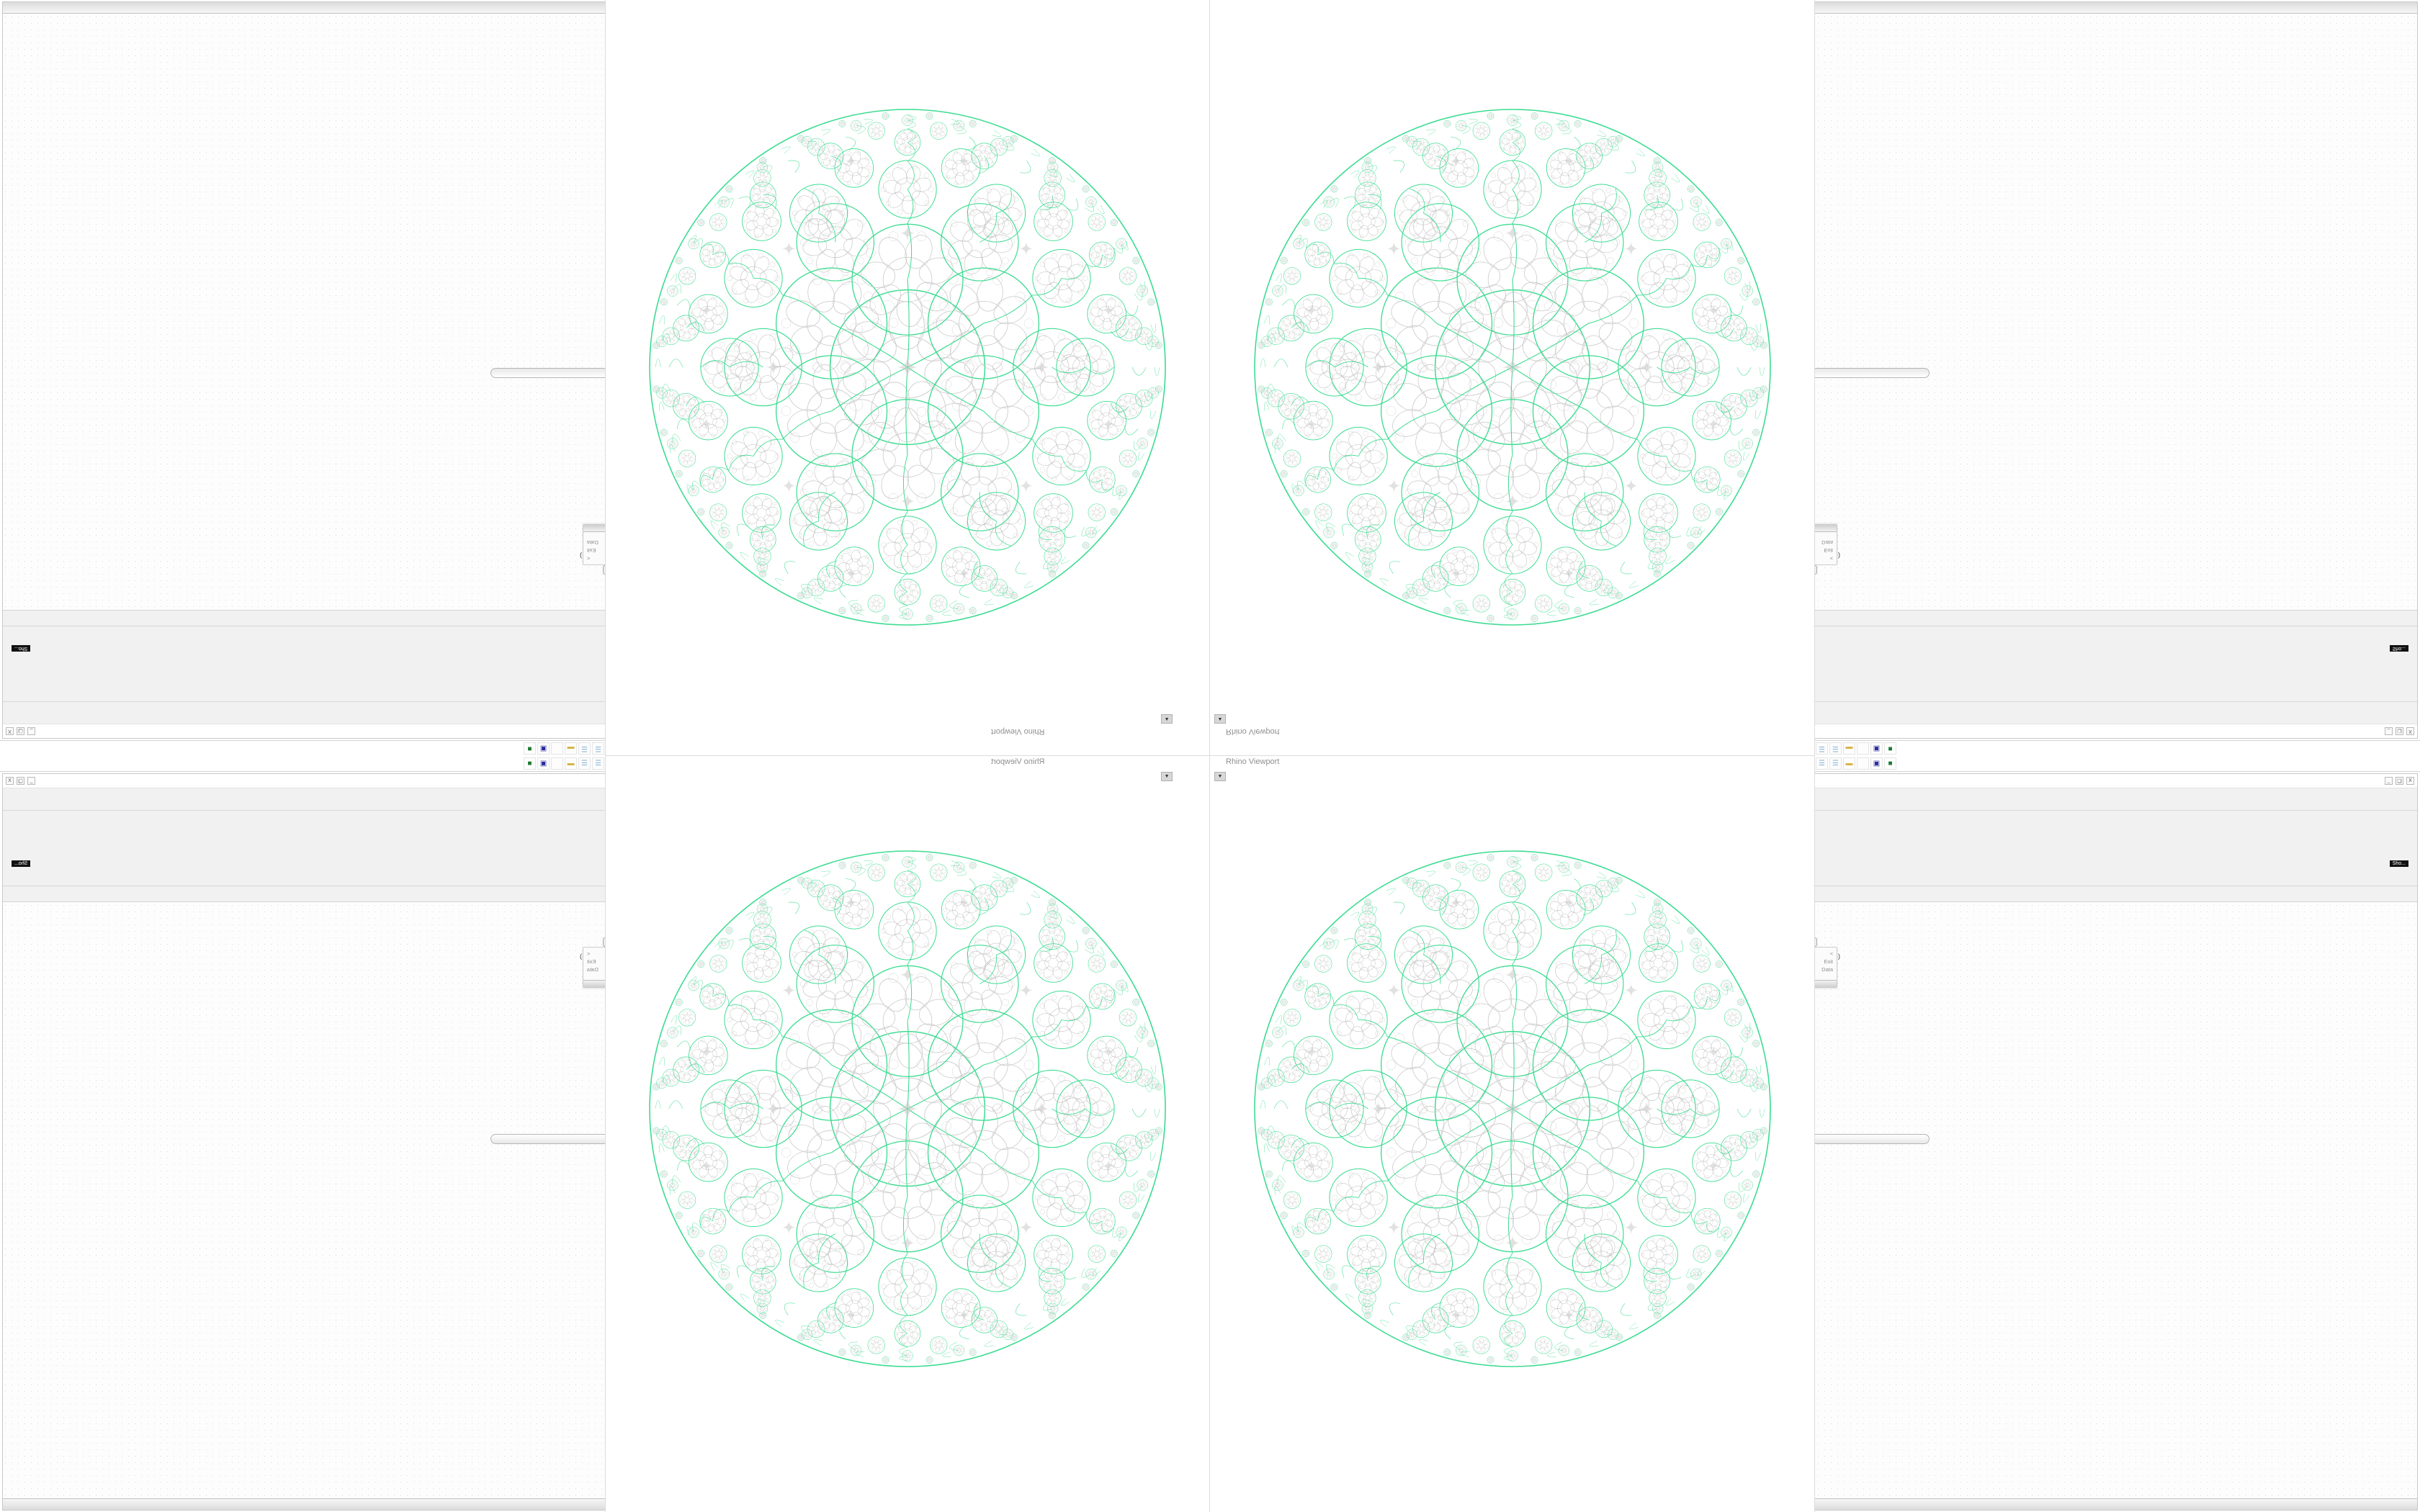  What do you see at coordinates (1167, 719) in the screenshot?
I see `viewport-tab-button-tl: ▲` at bounding box center [1167, 719].